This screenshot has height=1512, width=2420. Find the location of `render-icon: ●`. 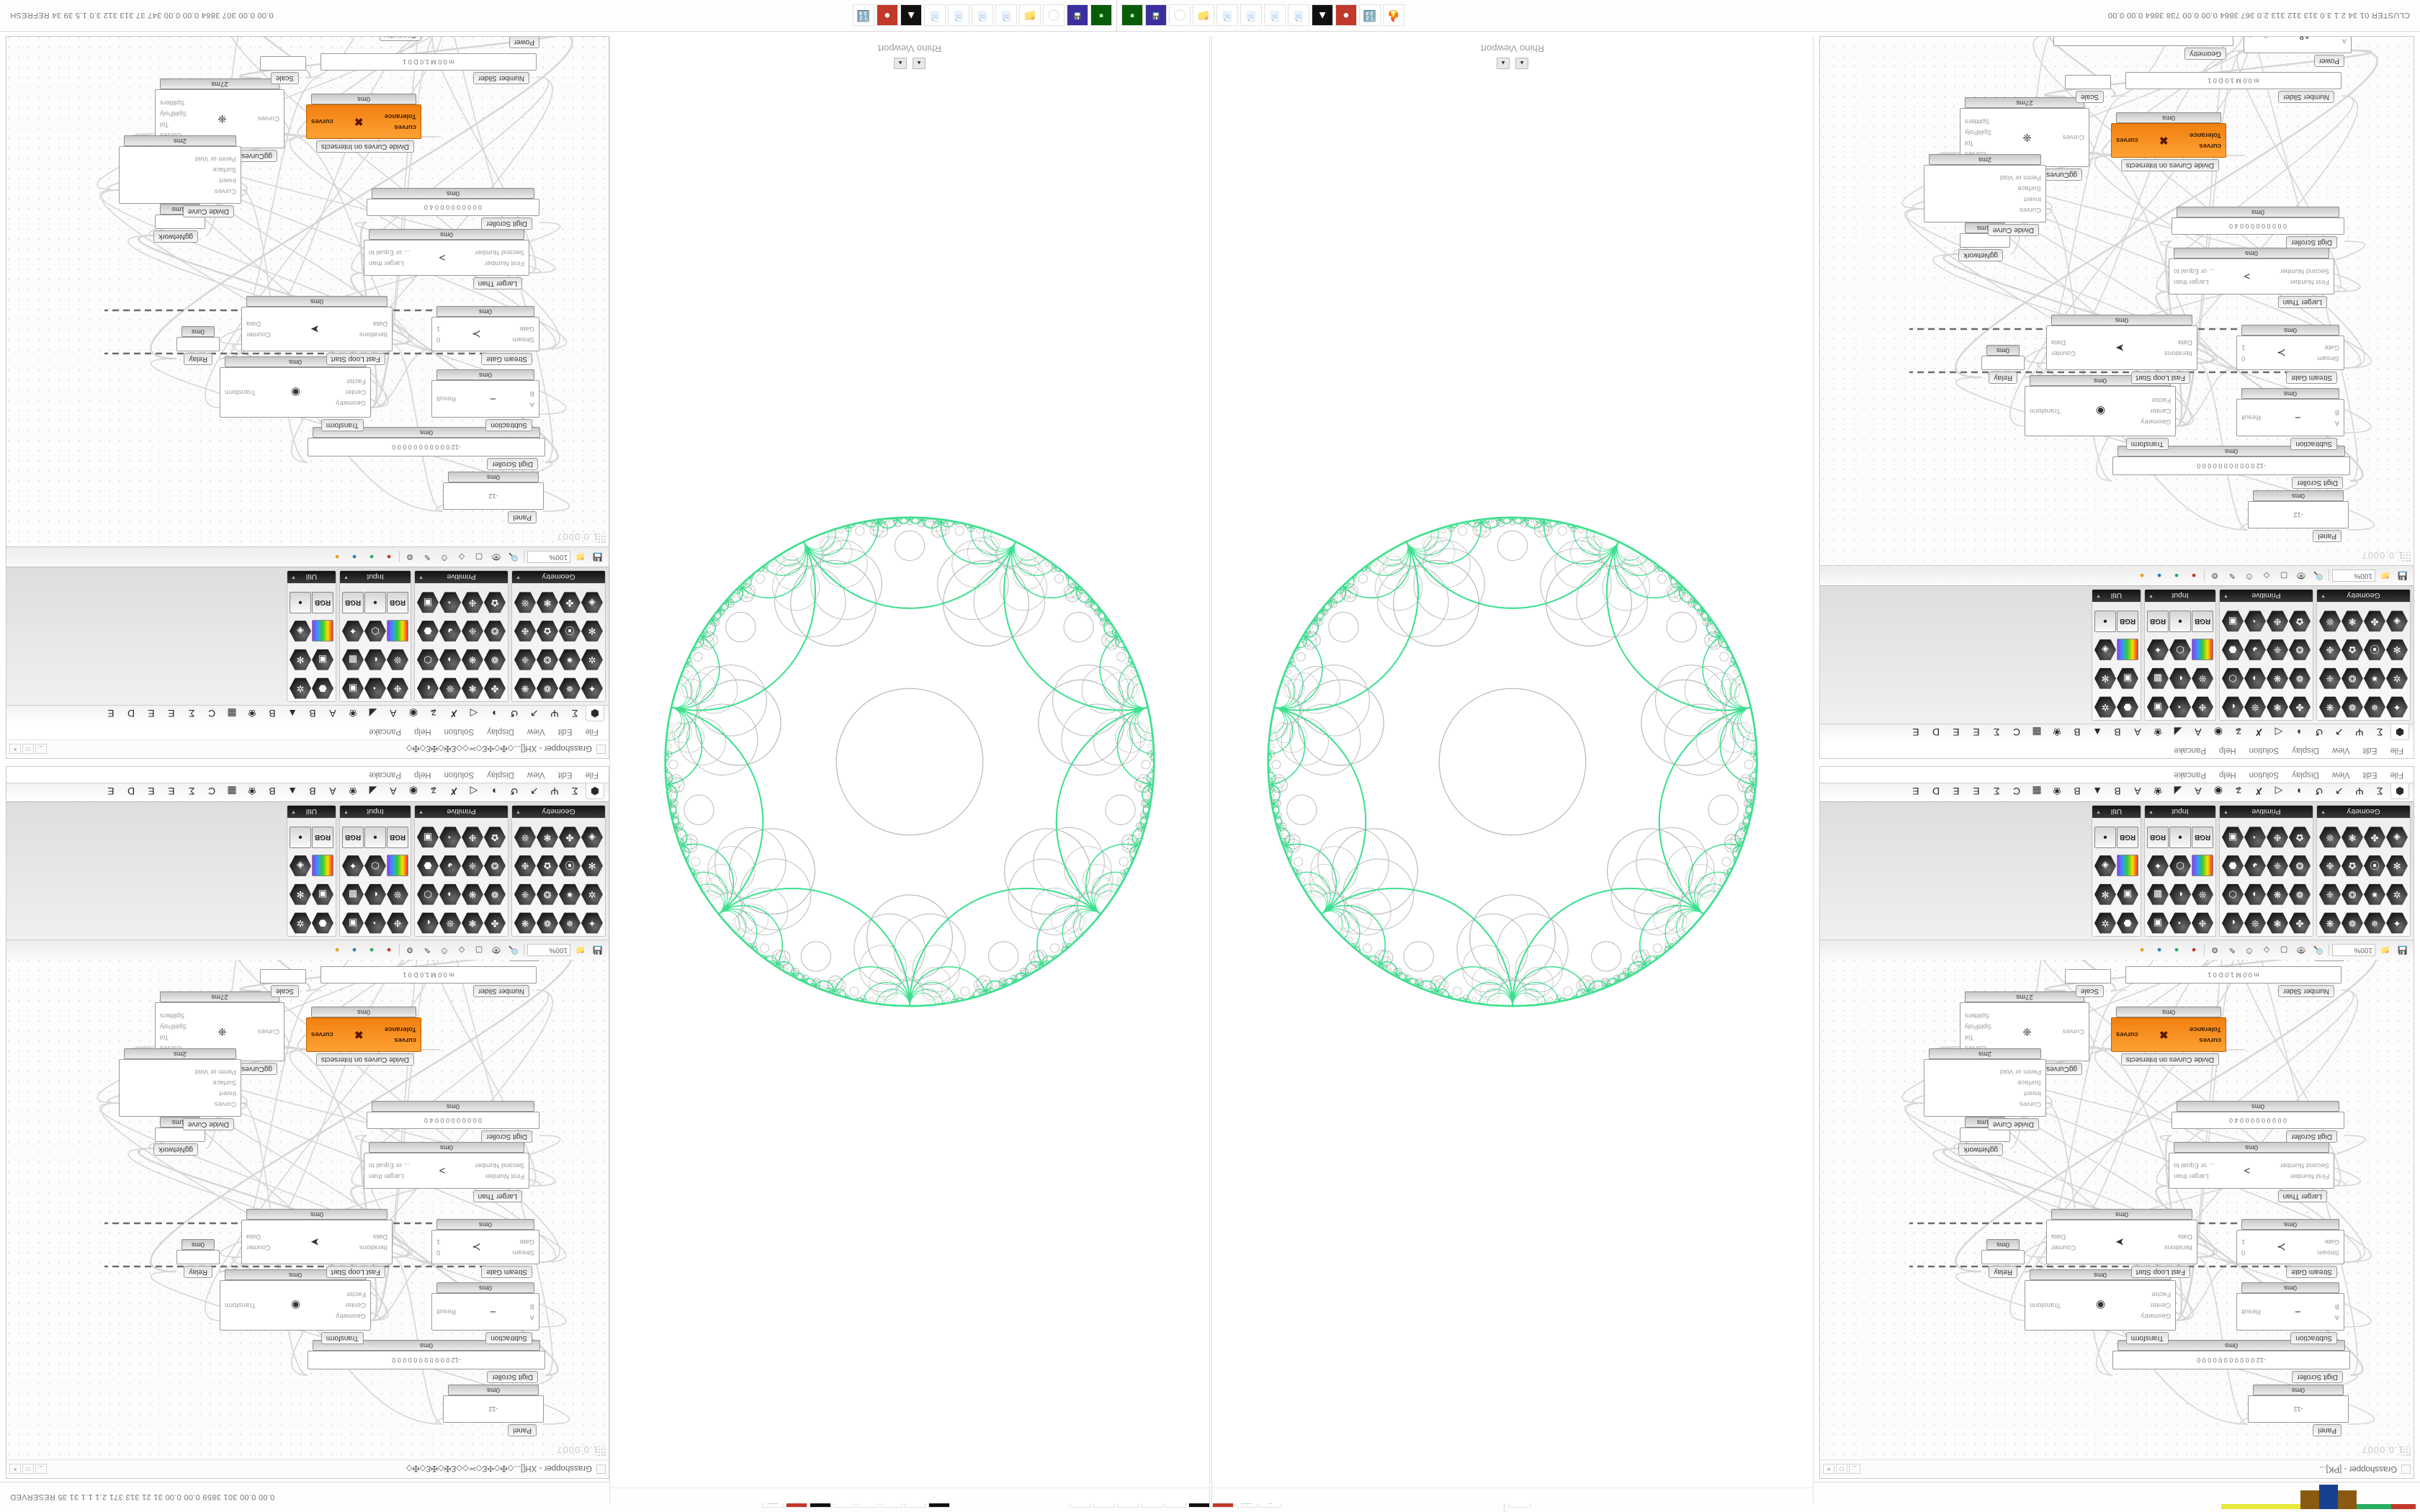

render-icon: ● is located at coordinates (2194, 575).